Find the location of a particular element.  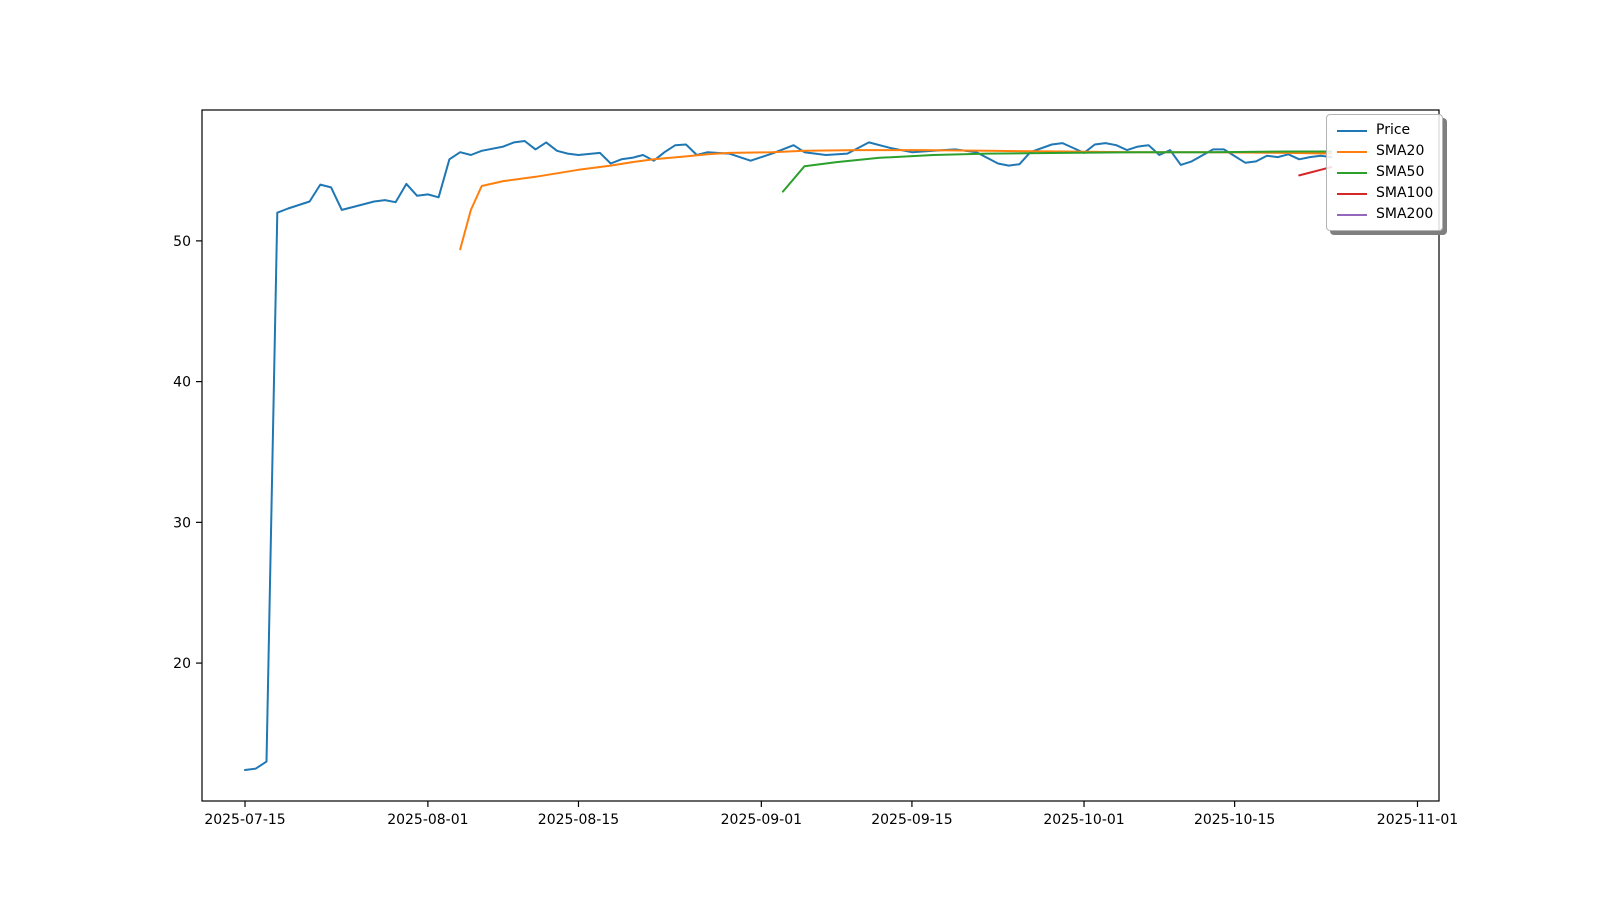

x-tick-label: 2025-09-01 is located at coordinates (761, 820).